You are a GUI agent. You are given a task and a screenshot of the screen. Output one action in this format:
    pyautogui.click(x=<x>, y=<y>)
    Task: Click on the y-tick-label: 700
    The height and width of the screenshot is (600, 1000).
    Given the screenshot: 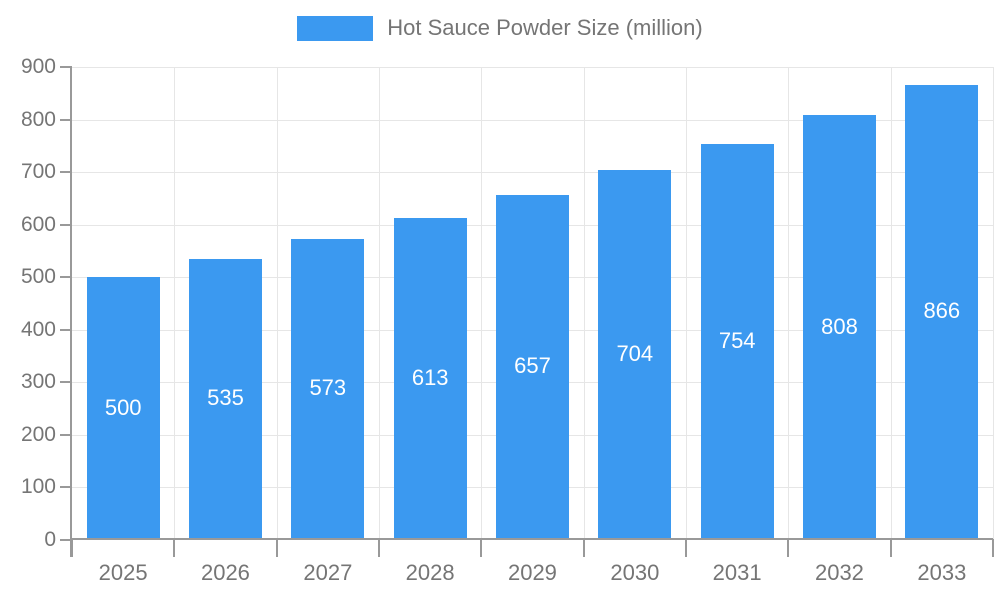 What is the action you would take?
    pyautogui.click(x=38, y=171)
    